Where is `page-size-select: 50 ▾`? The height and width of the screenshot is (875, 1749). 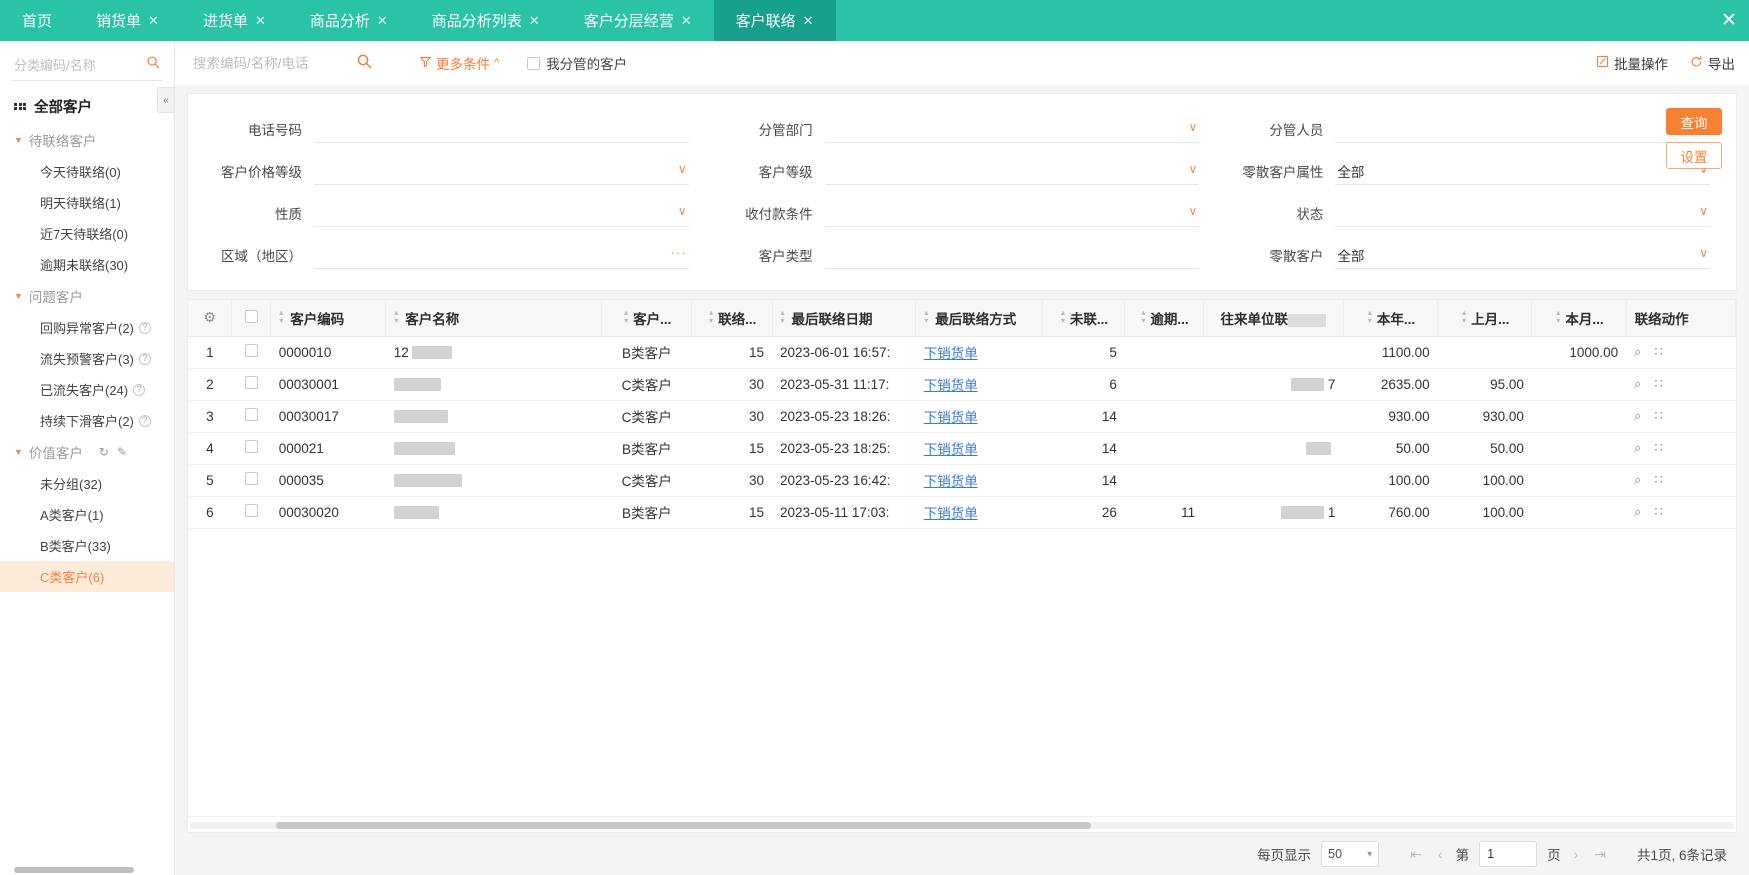 page-size-select: 50 ▾ is located at coordinates (1350, 854).